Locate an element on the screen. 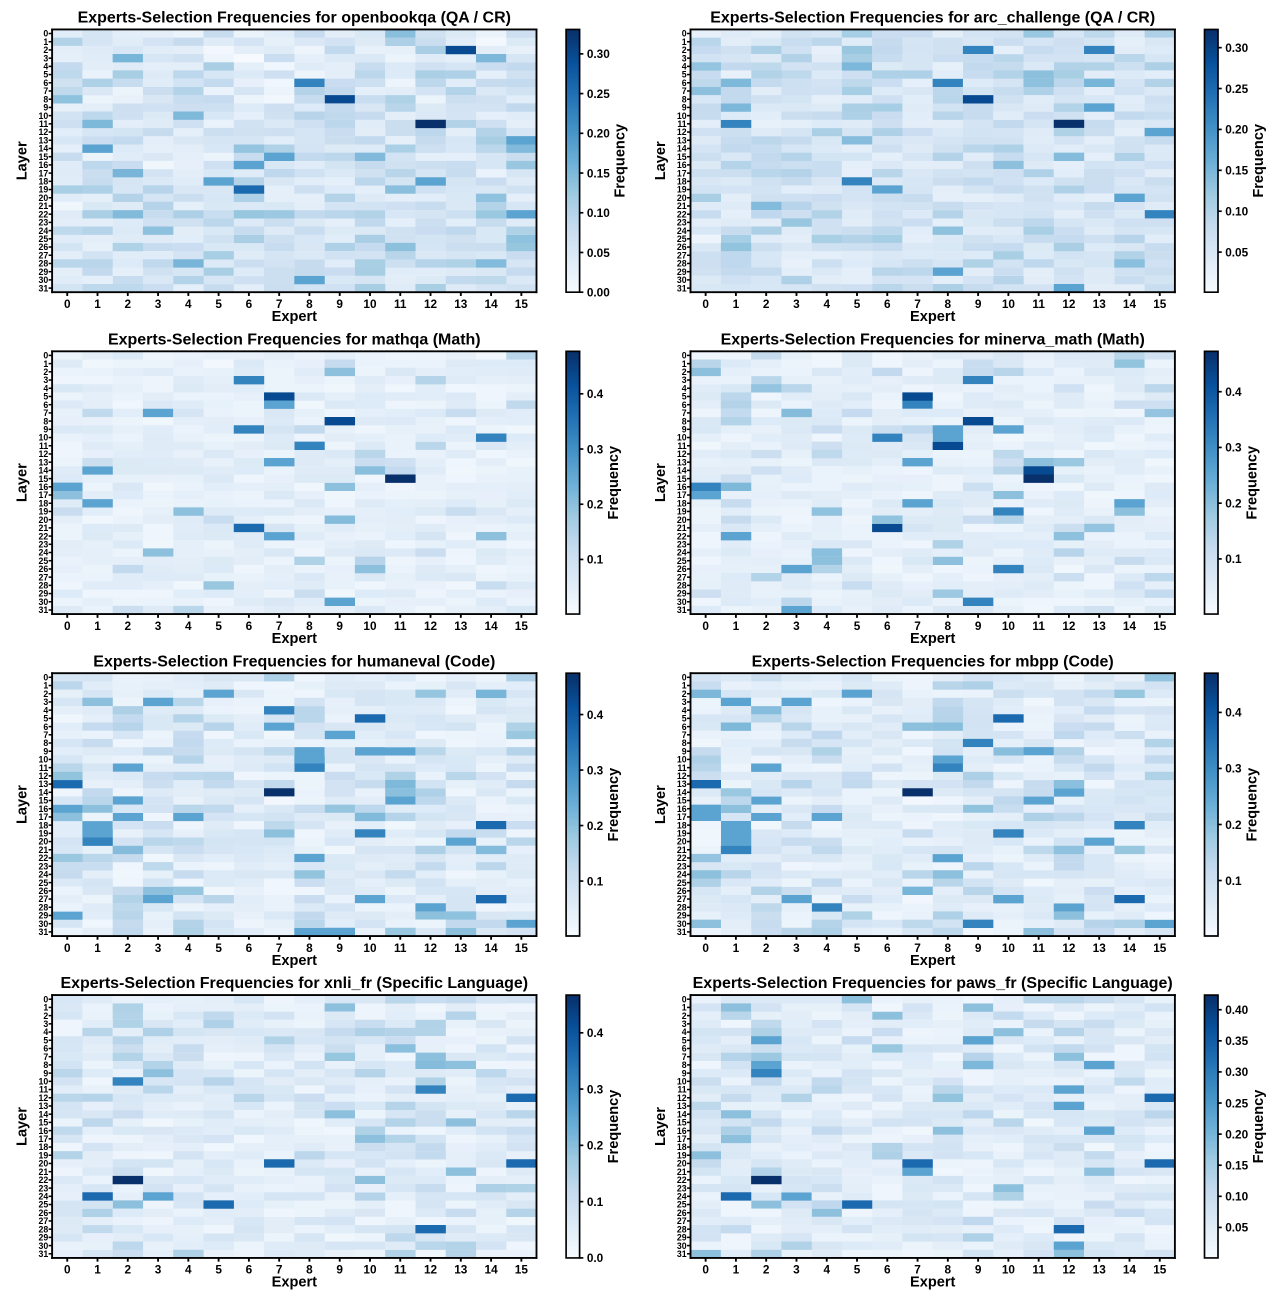 The height and width of the screenshot is (1305, 1276). svg-text: 0.2 is located at coordinates (595, 505).